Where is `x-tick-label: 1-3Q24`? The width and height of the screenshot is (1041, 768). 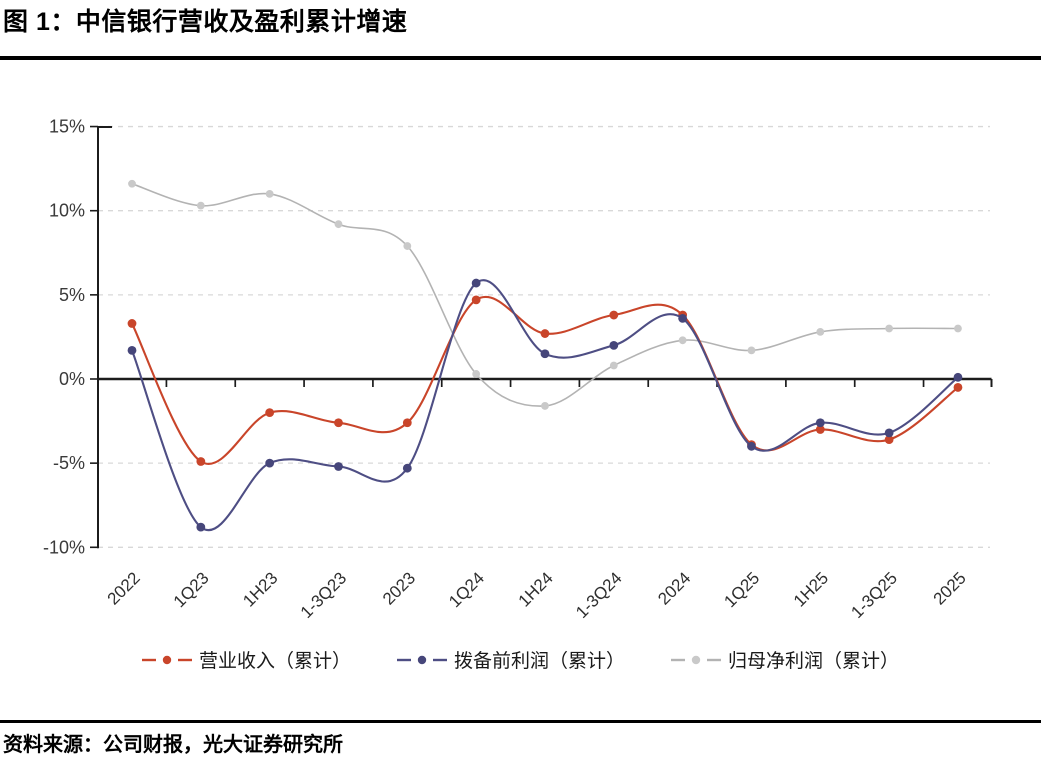
x-tick-label: 1-3Q24 is located at coordinates (599, 595).